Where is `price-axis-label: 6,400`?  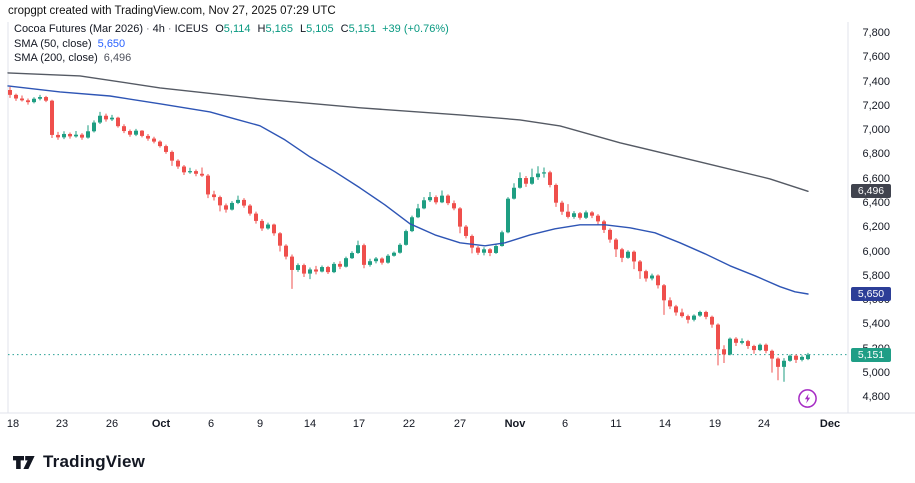
price-axis-label: 6,400 is located at coordinates (876, 202).